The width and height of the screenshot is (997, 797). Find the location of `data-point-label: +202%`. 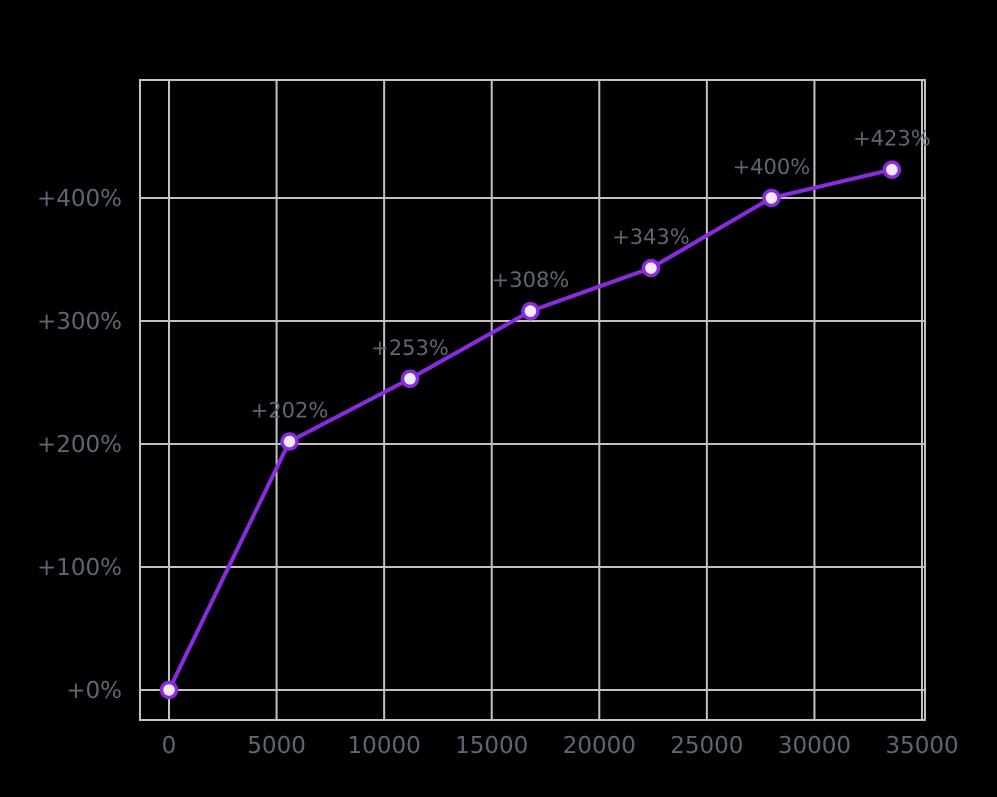

data-point-label: +202% is located at coordinates (290, 411).